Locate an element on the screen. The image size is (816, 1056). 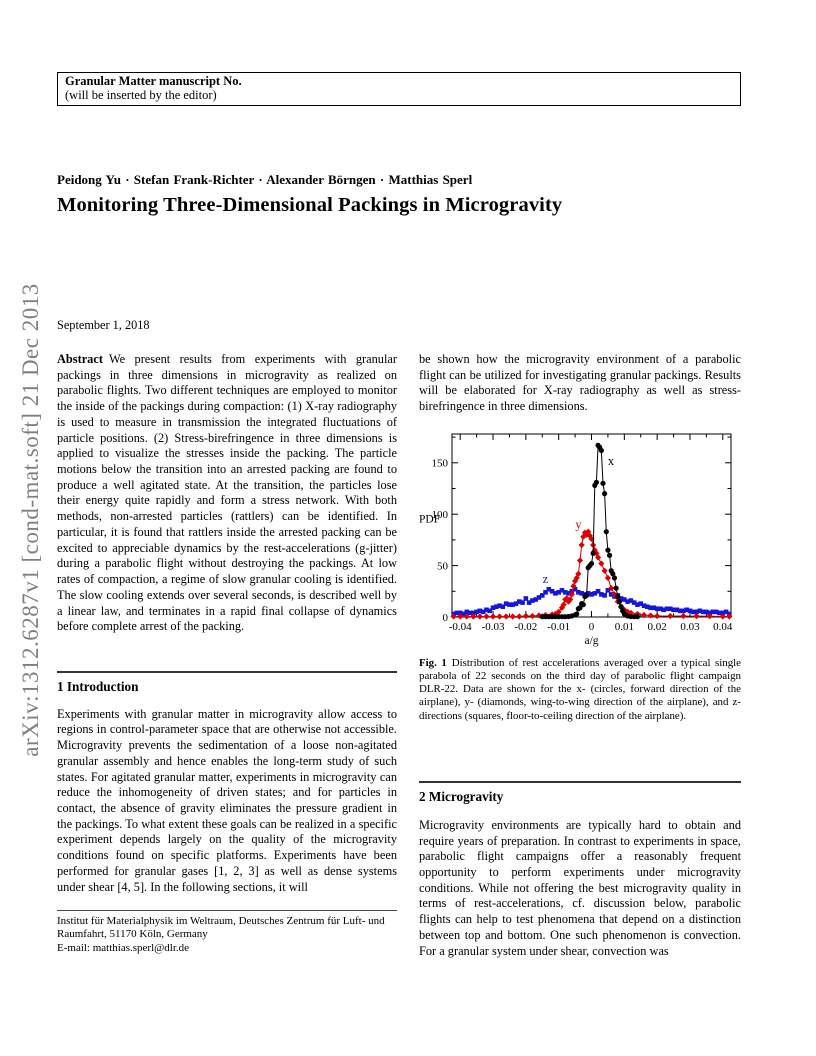
x-tick-label: -0.03 is located at coordinates (493, 627).